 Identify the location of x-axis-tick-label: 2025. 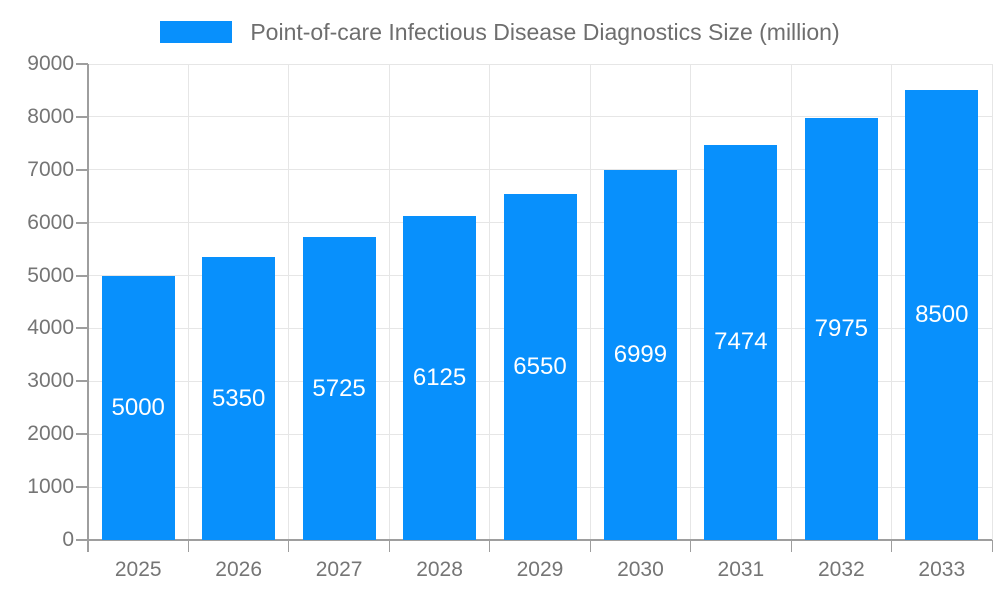
(138, 569).